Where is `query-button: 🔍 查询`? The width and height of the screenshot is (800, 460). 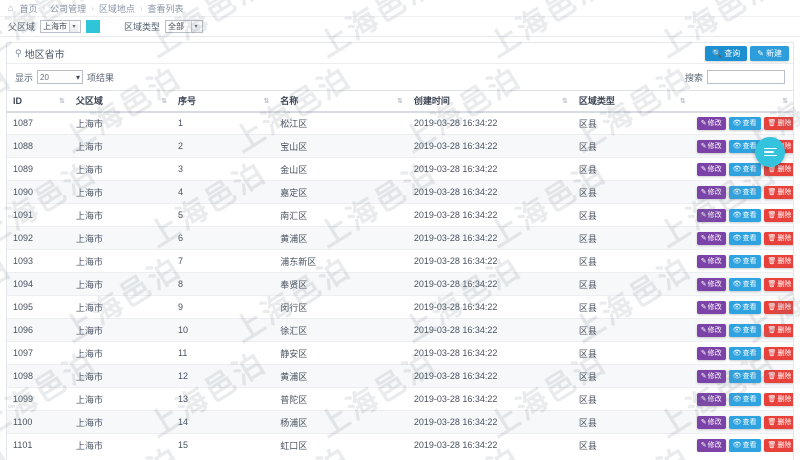 query-button: 🔍 查询 is located at coordinates (726, 53).